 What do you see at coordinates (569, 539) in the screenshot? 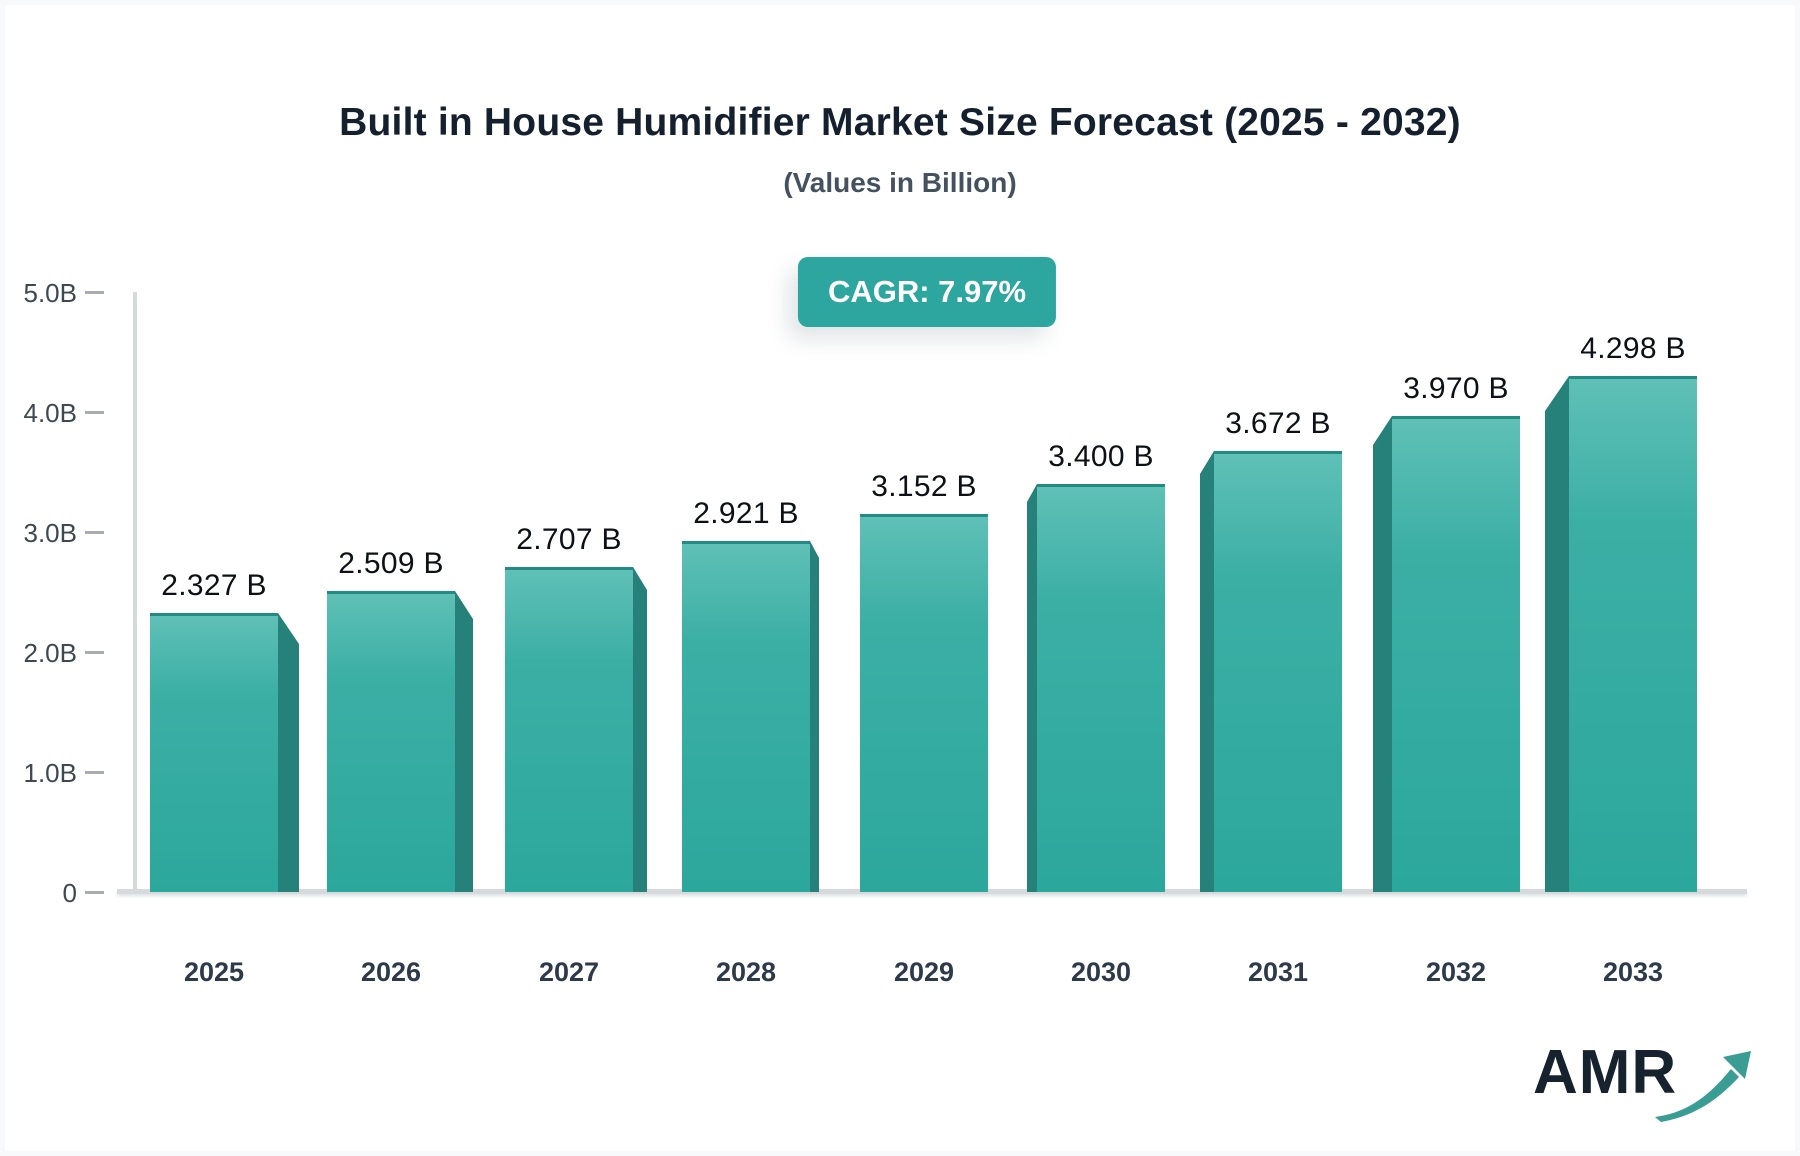
I see `bar-value-label: 2.707 B` at bounding box center [569, 539].